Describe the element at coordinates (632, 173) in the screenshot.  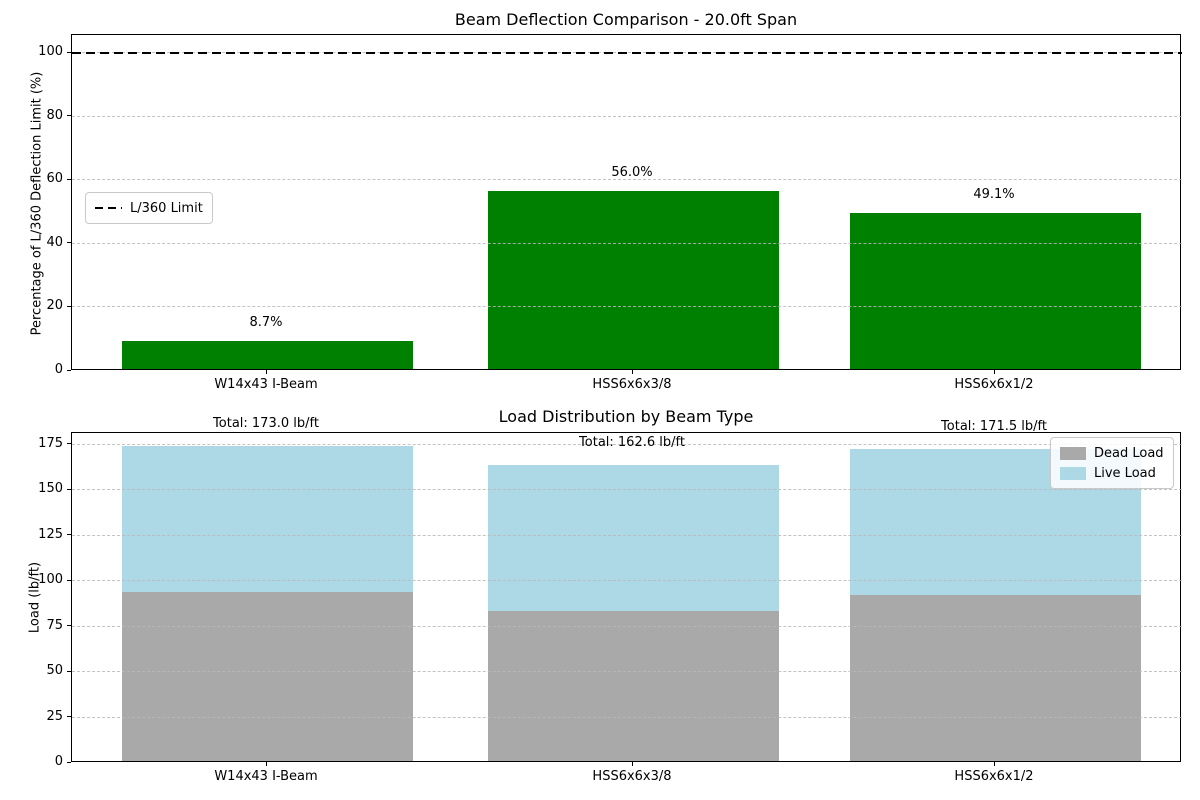
I see `value-label: 56.0%` at that location.